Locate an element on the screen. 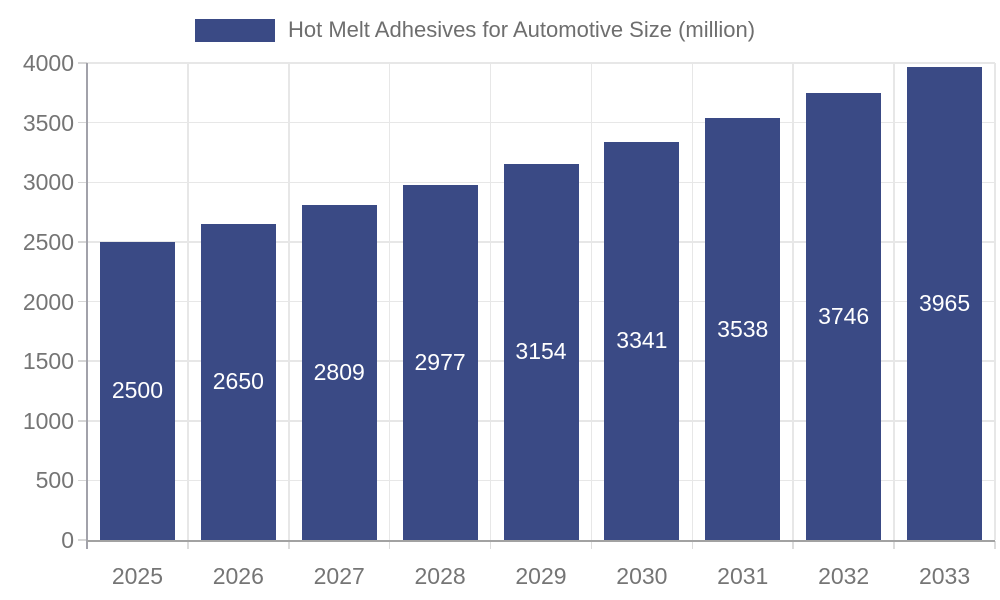  y-axis-tick-label: 2500 is located at coordinates (48, 241).